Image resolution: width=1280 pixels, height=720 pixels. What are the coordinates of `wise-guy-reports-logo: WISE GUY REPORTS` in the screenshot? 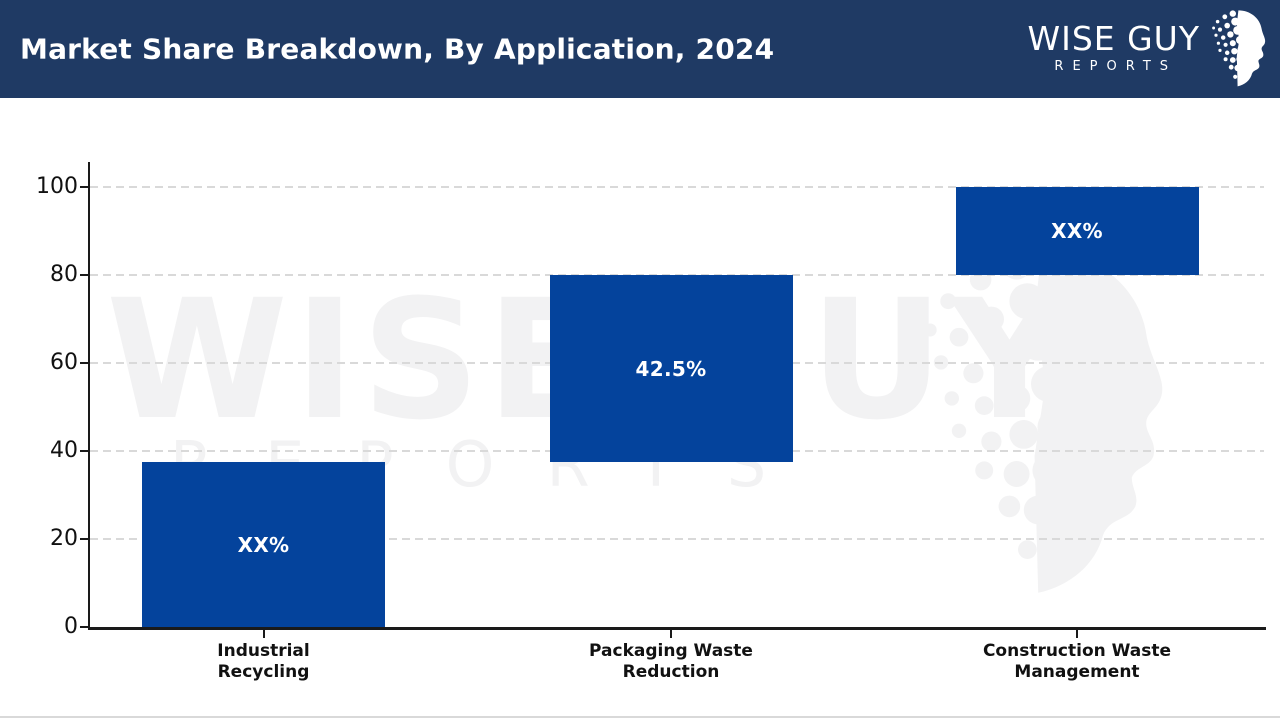 It's located at (1147, 48).